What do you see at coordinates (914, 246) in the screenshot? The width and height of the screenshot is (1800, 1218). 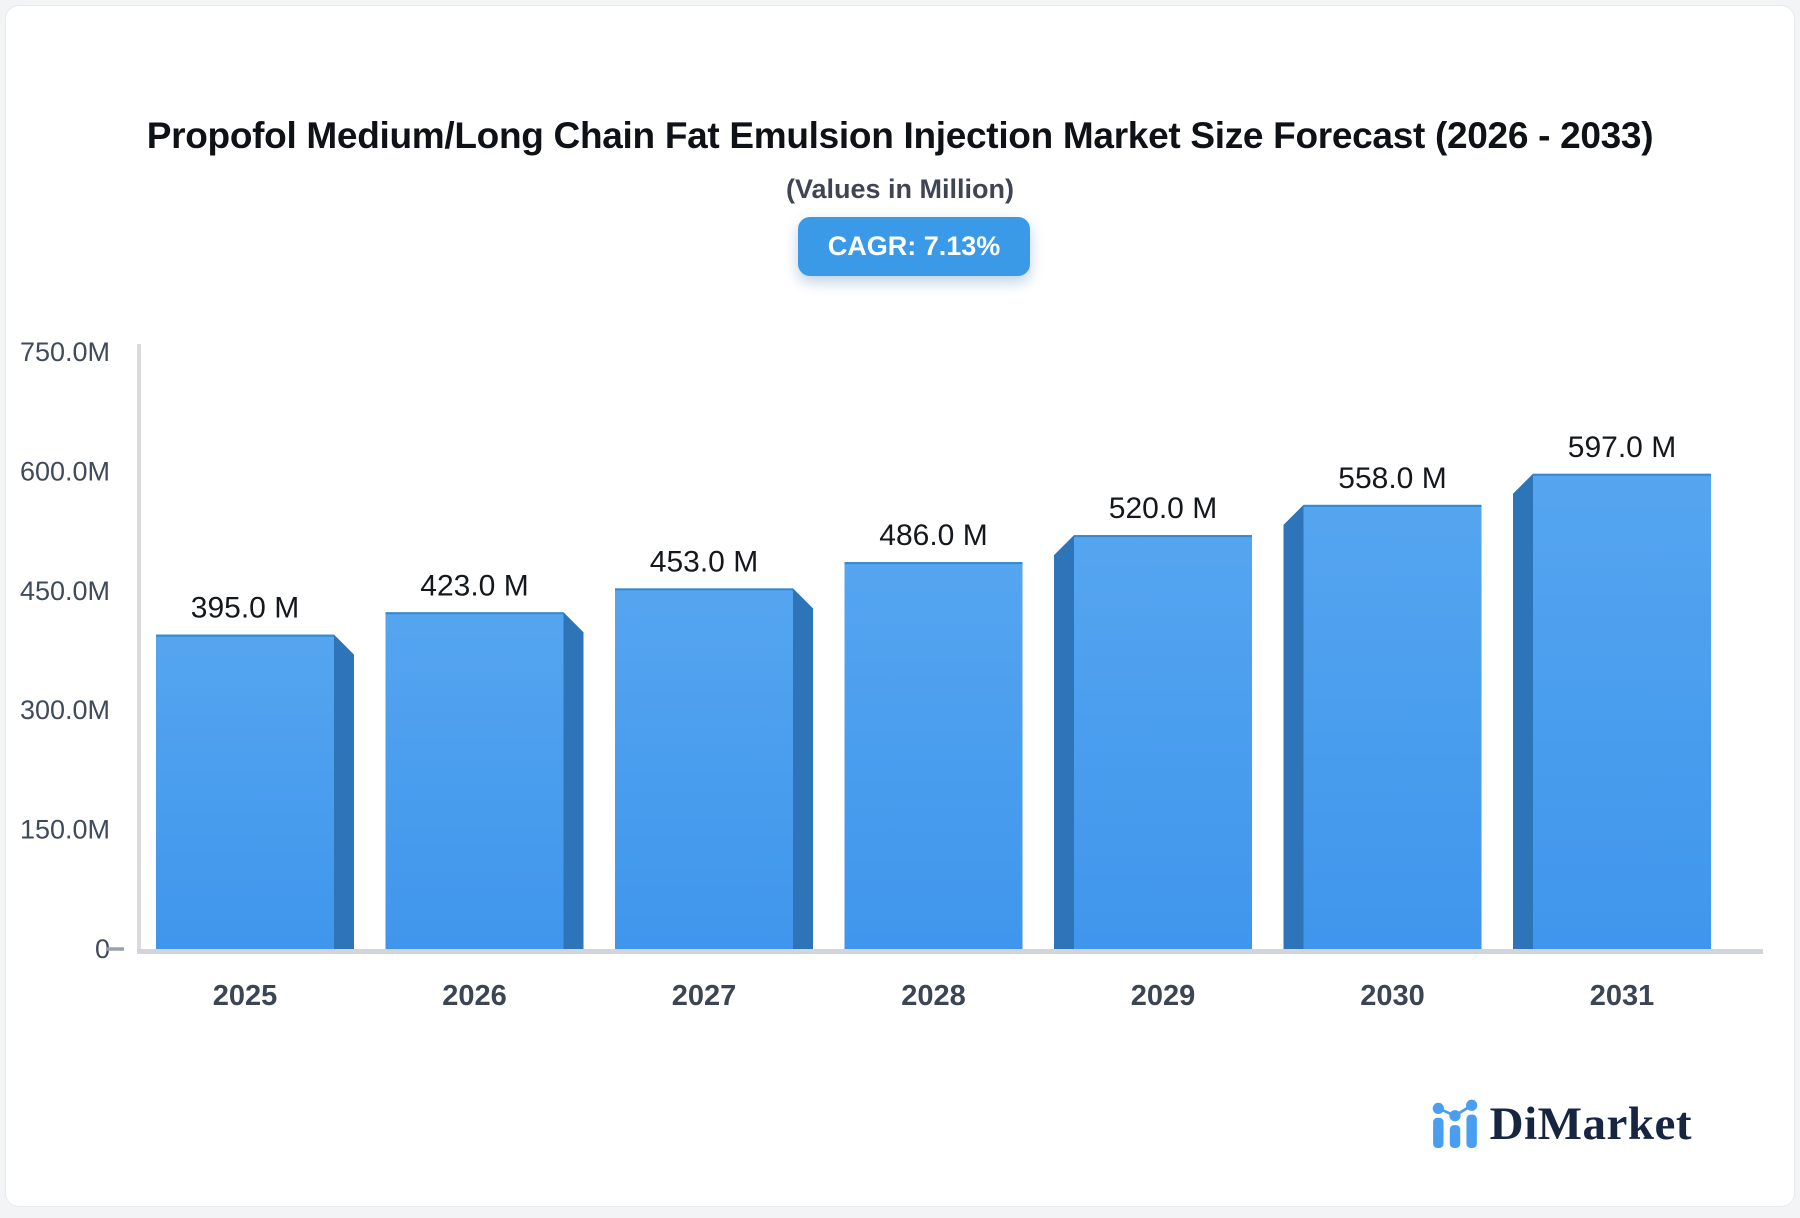 I see `cagr-badge: CAGR: 7.13%` at bounding box center [914, 246].